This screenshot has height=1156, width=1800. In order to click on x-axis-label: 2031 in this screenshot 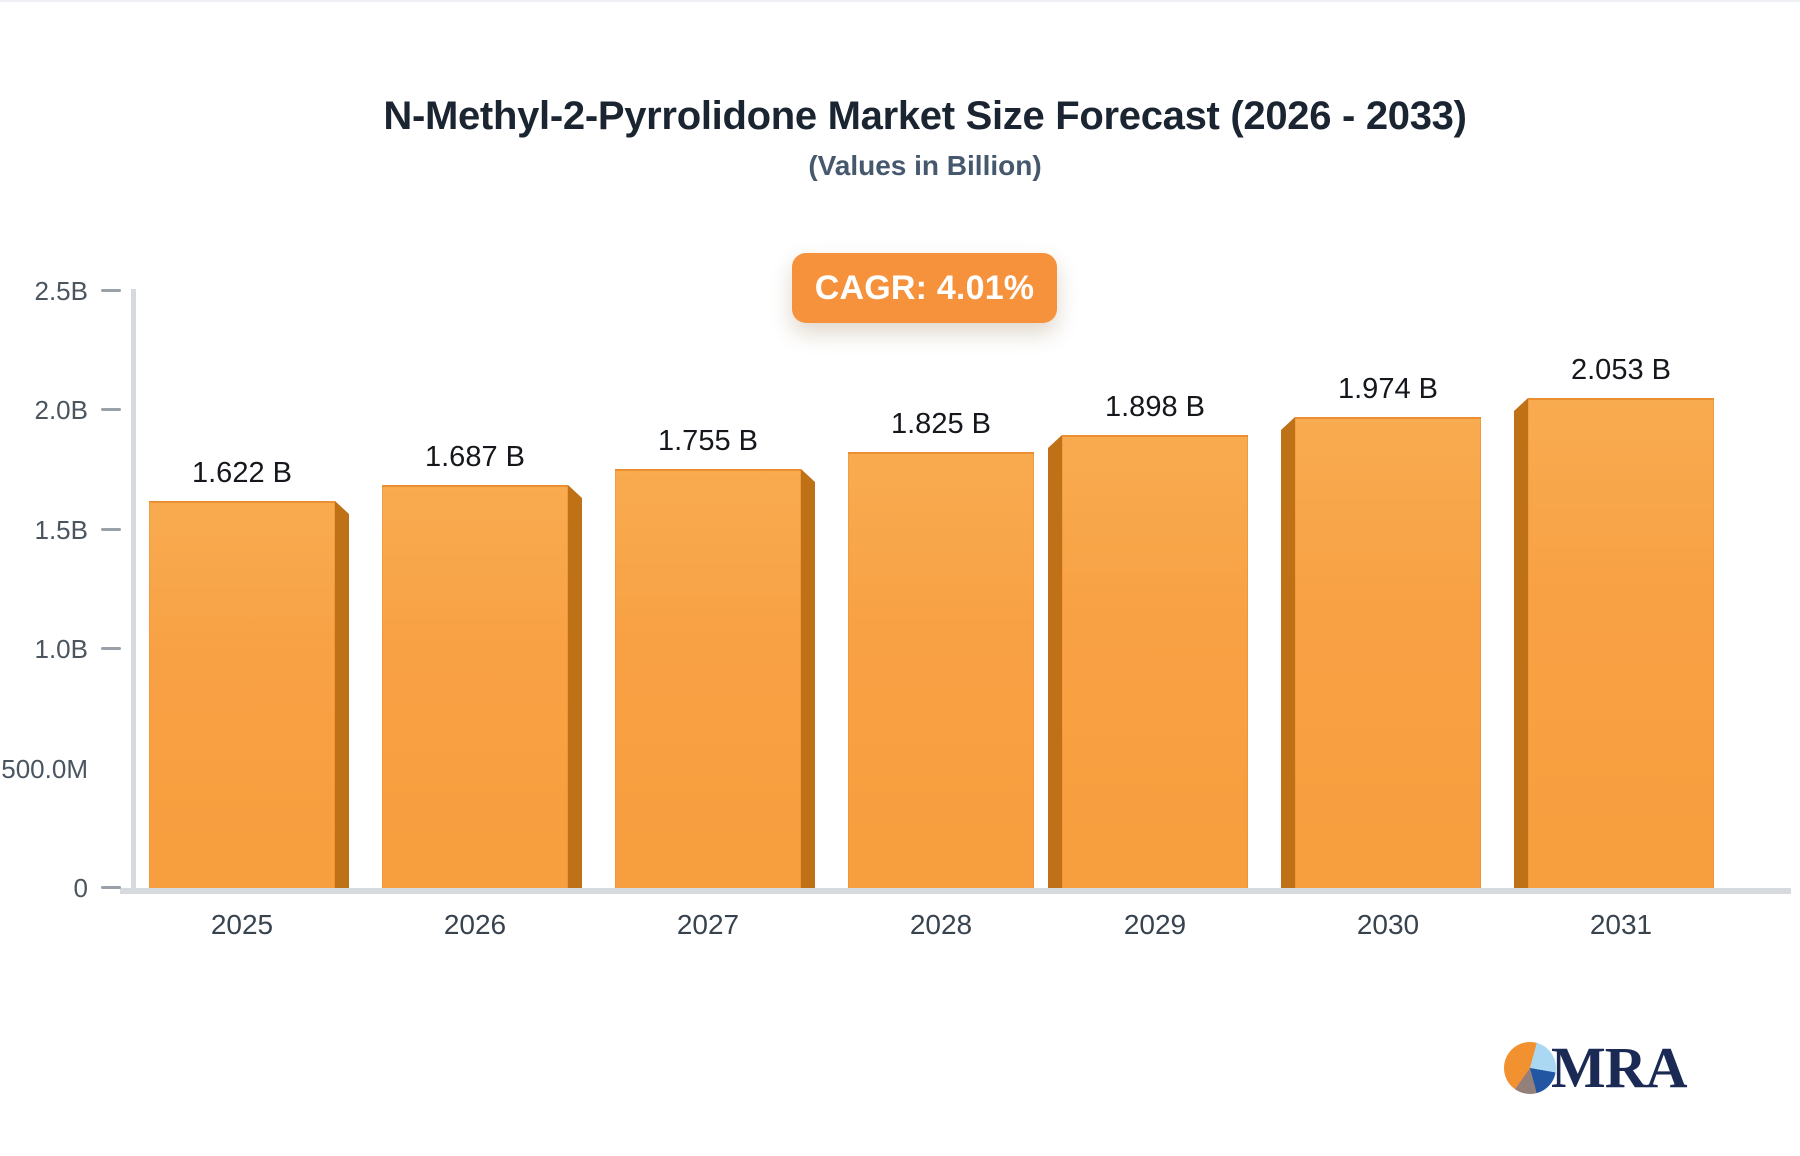, I will do `click(1621, 924)`.